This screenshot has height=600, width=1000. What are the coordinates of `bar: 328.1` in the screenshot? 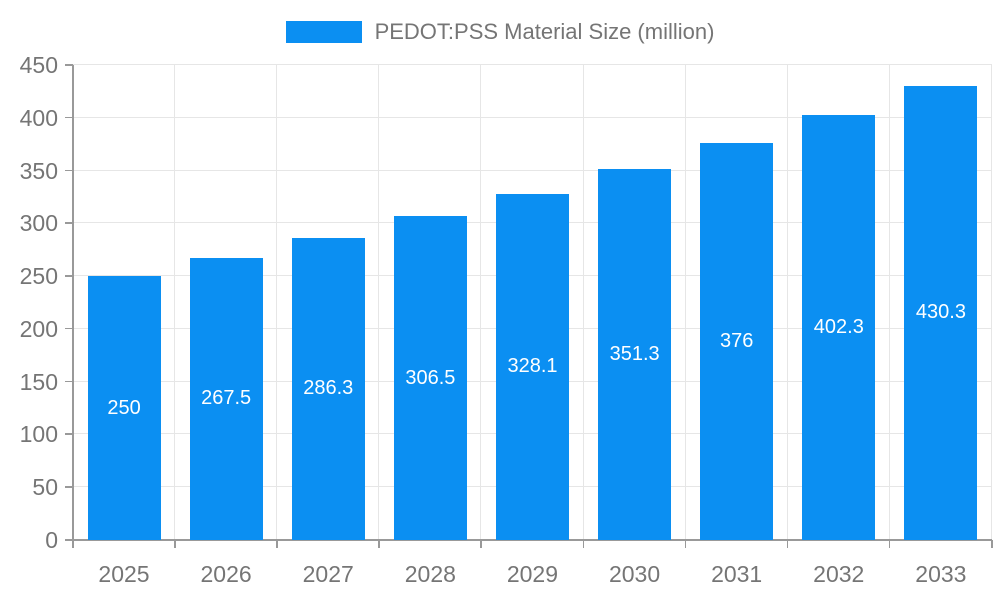 It's located at (532, 366).